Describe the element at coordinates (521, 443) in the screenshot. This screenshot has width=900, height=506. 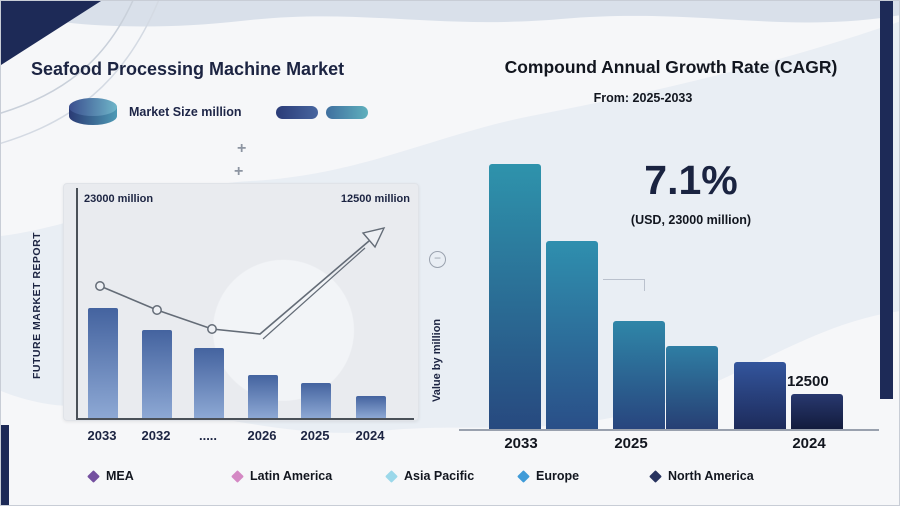
I see `right-x-label: 2033` at that location.